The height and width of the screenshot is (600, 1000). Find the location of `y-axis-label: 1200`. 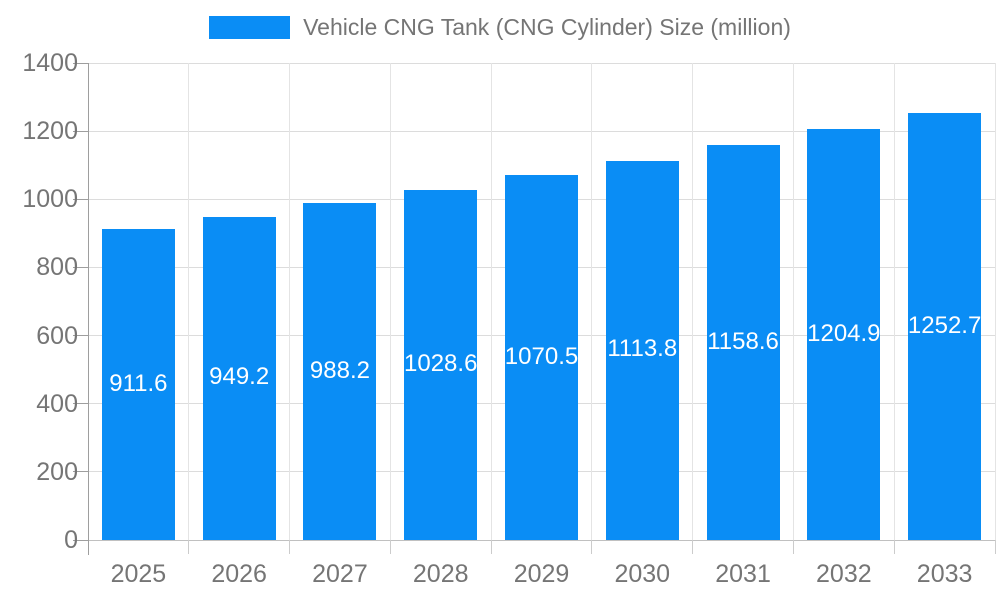

y-axis-label: 1200 is located at coordinates (50, 131).